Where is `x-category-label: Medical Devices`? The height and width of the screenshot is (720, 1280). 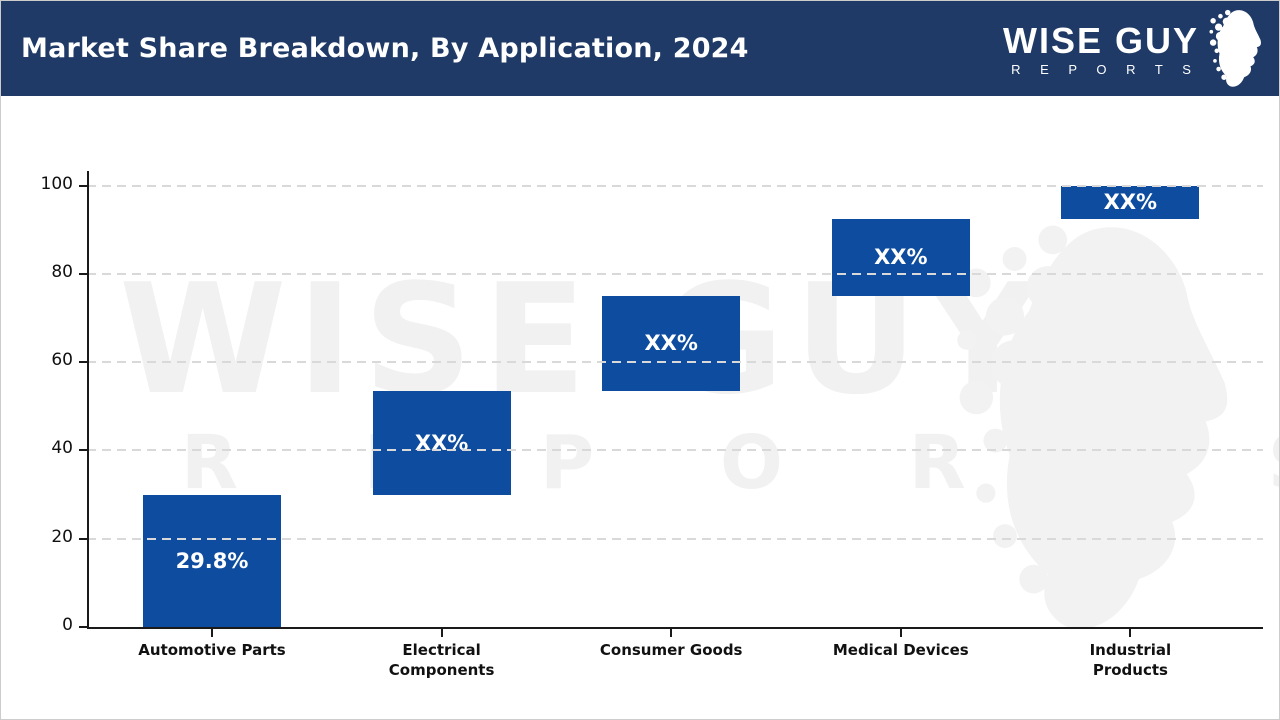
x-category-label: Medical Devices is located at coordinates (900, 650).